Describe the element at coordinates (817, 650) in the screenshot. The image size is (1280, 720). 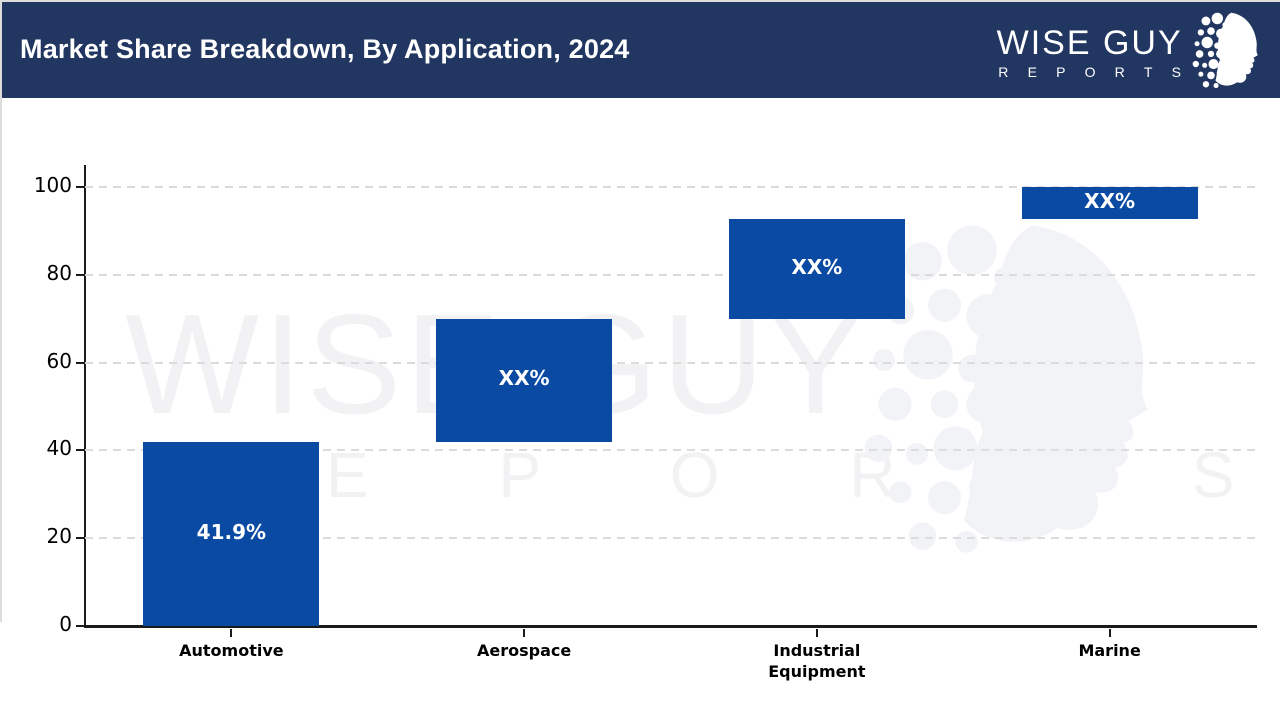
I see `category-label-line: Industrial` at that location.